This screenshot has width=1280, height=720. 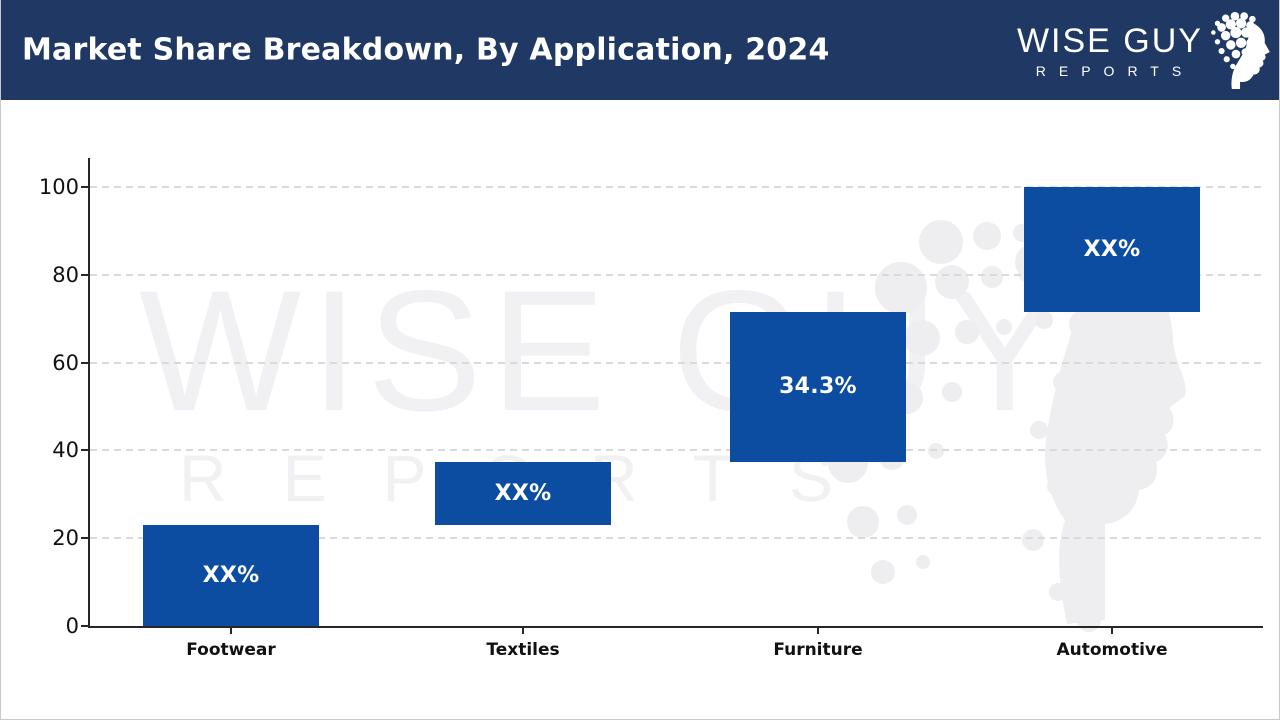 What do you see at coordinates (1240, 50) in the screenshot?
I see `dotted-head-icon` at bounding box center [1240, 50].